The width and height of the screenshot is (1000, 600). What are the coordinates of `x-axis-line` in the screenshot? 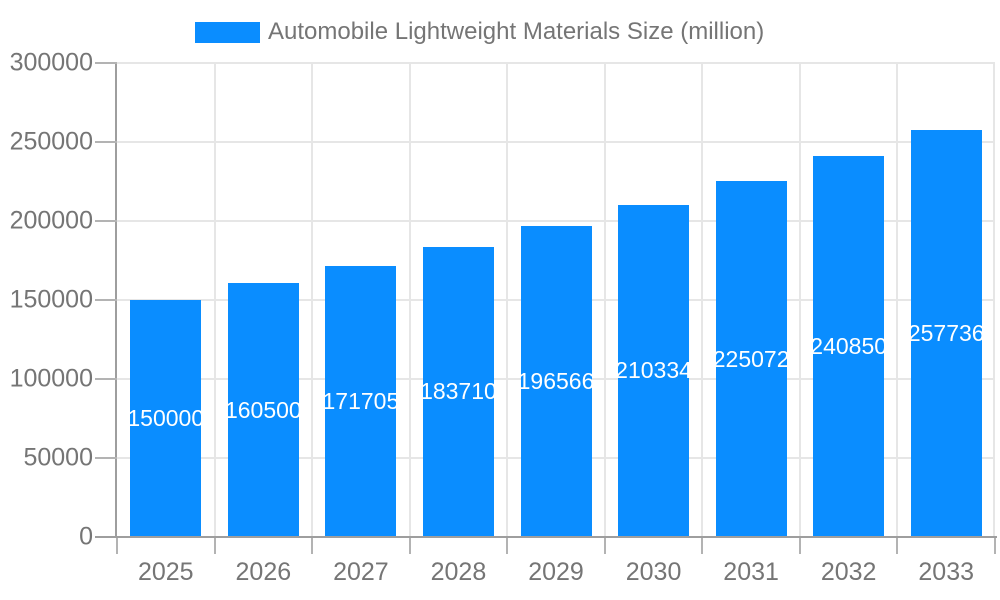 It's located at (546, 537).